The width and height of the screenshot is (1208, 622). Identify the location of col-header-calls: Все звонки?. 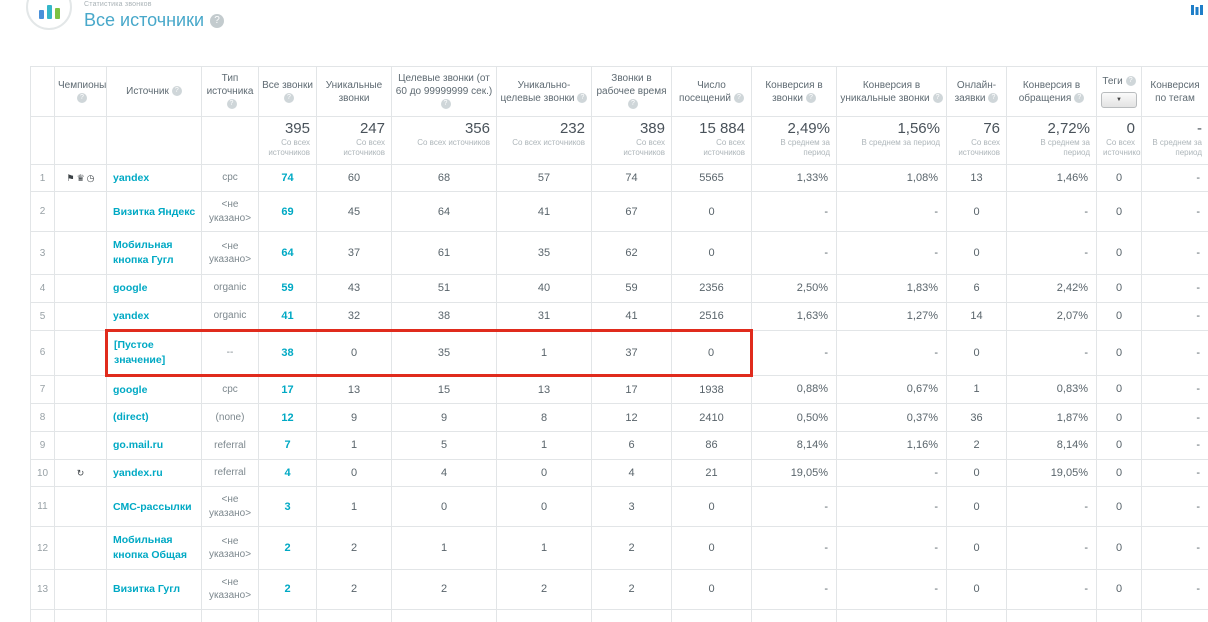
(288, 92).